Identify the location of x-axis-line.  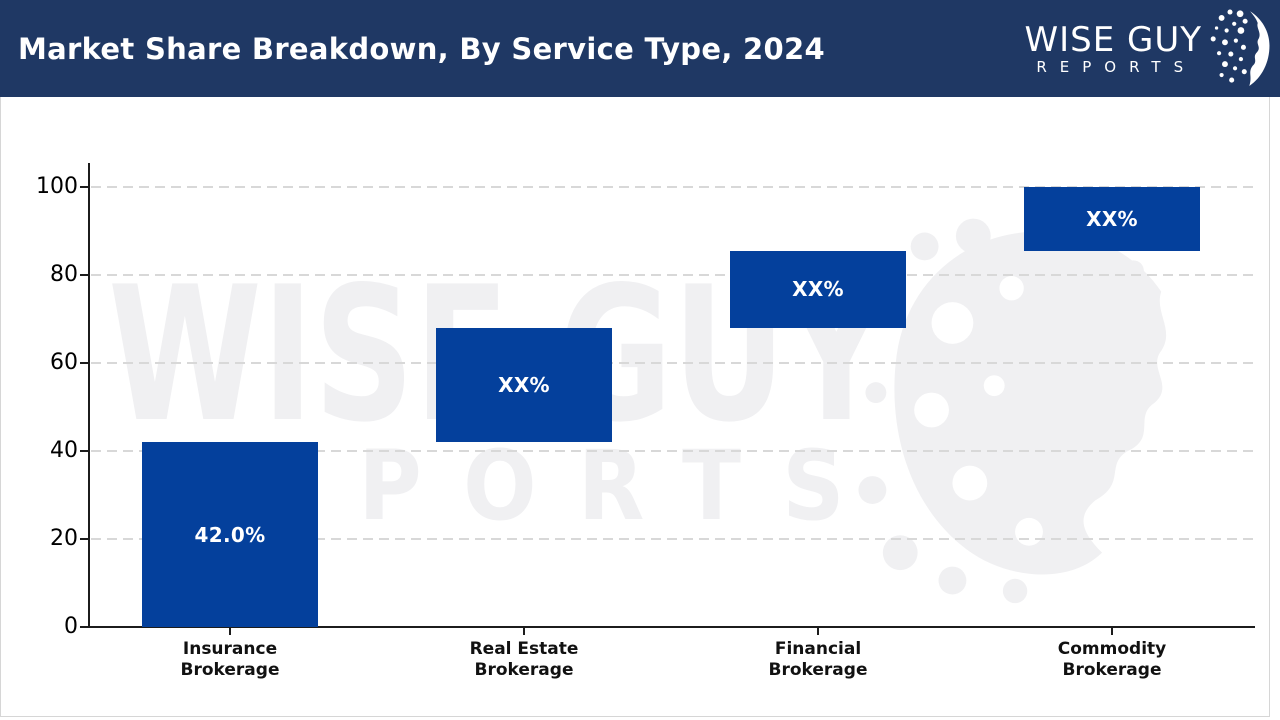
(671, 627).